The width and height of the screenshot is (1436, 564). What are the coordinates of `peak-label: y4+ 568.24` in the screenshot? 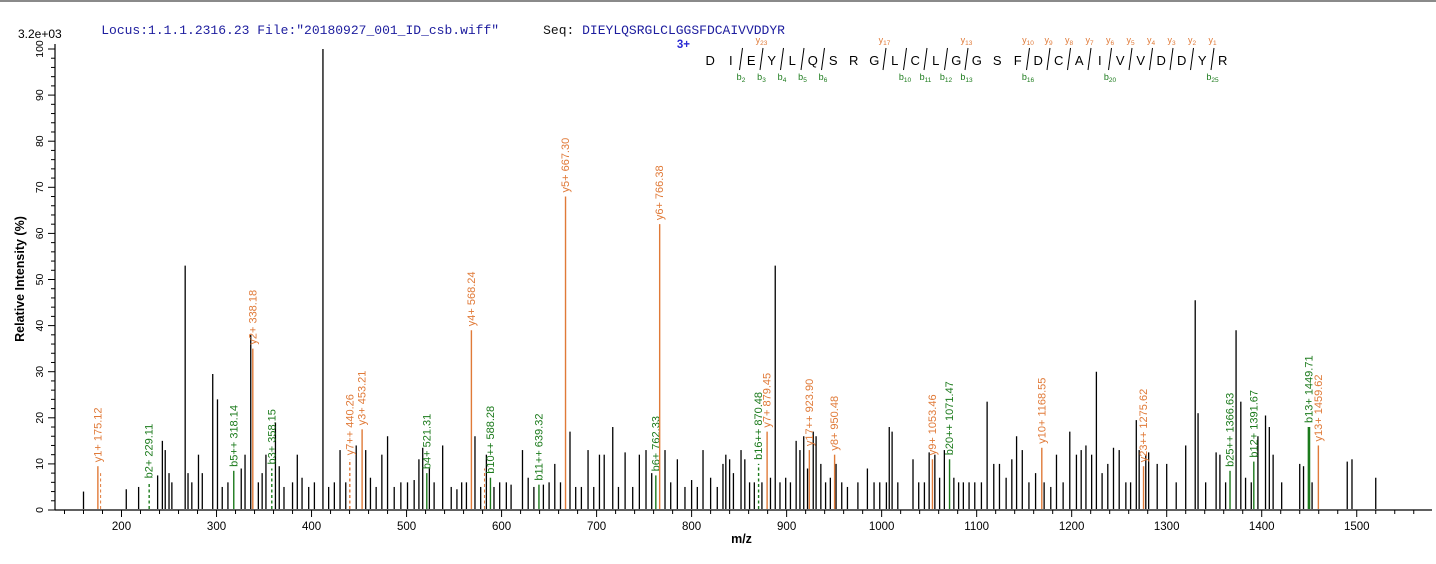 It's located at (472, 298).